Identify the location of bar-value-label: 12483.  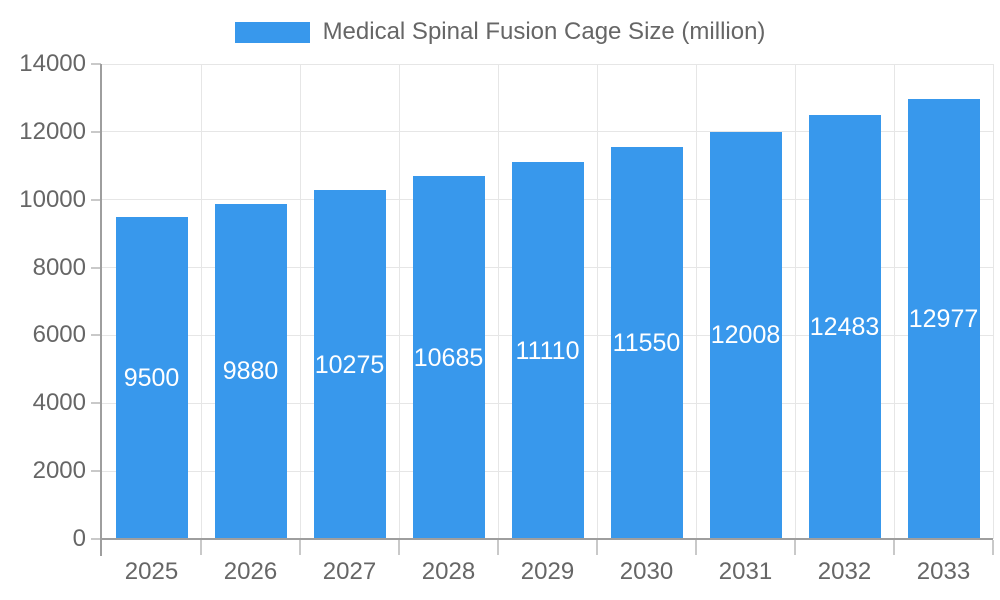
(844, 327).